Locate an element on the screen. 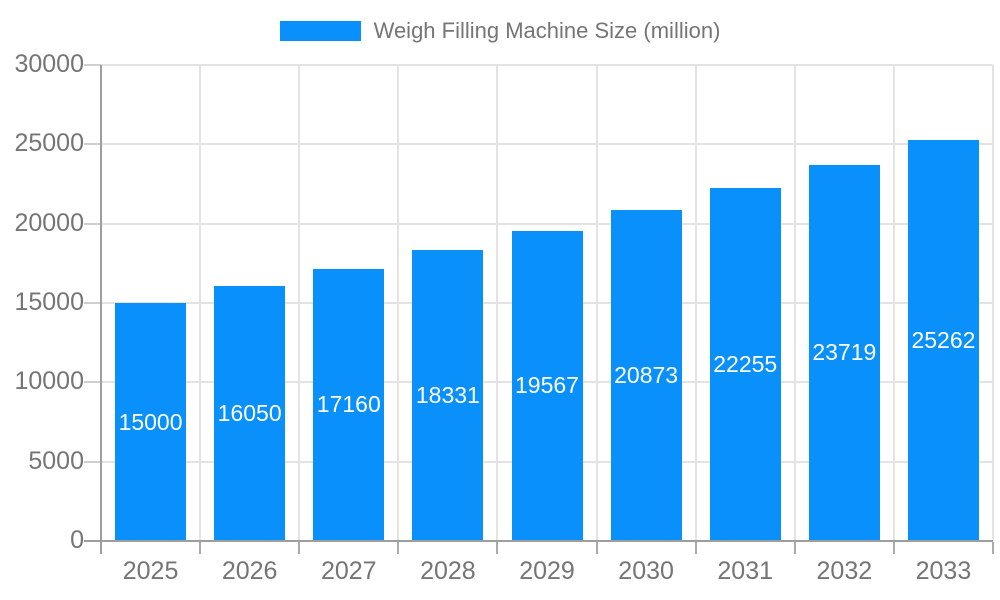 This screenshot has height=600, width=1000. bar-value-label: 20873 is located at coordinates (646, 374).